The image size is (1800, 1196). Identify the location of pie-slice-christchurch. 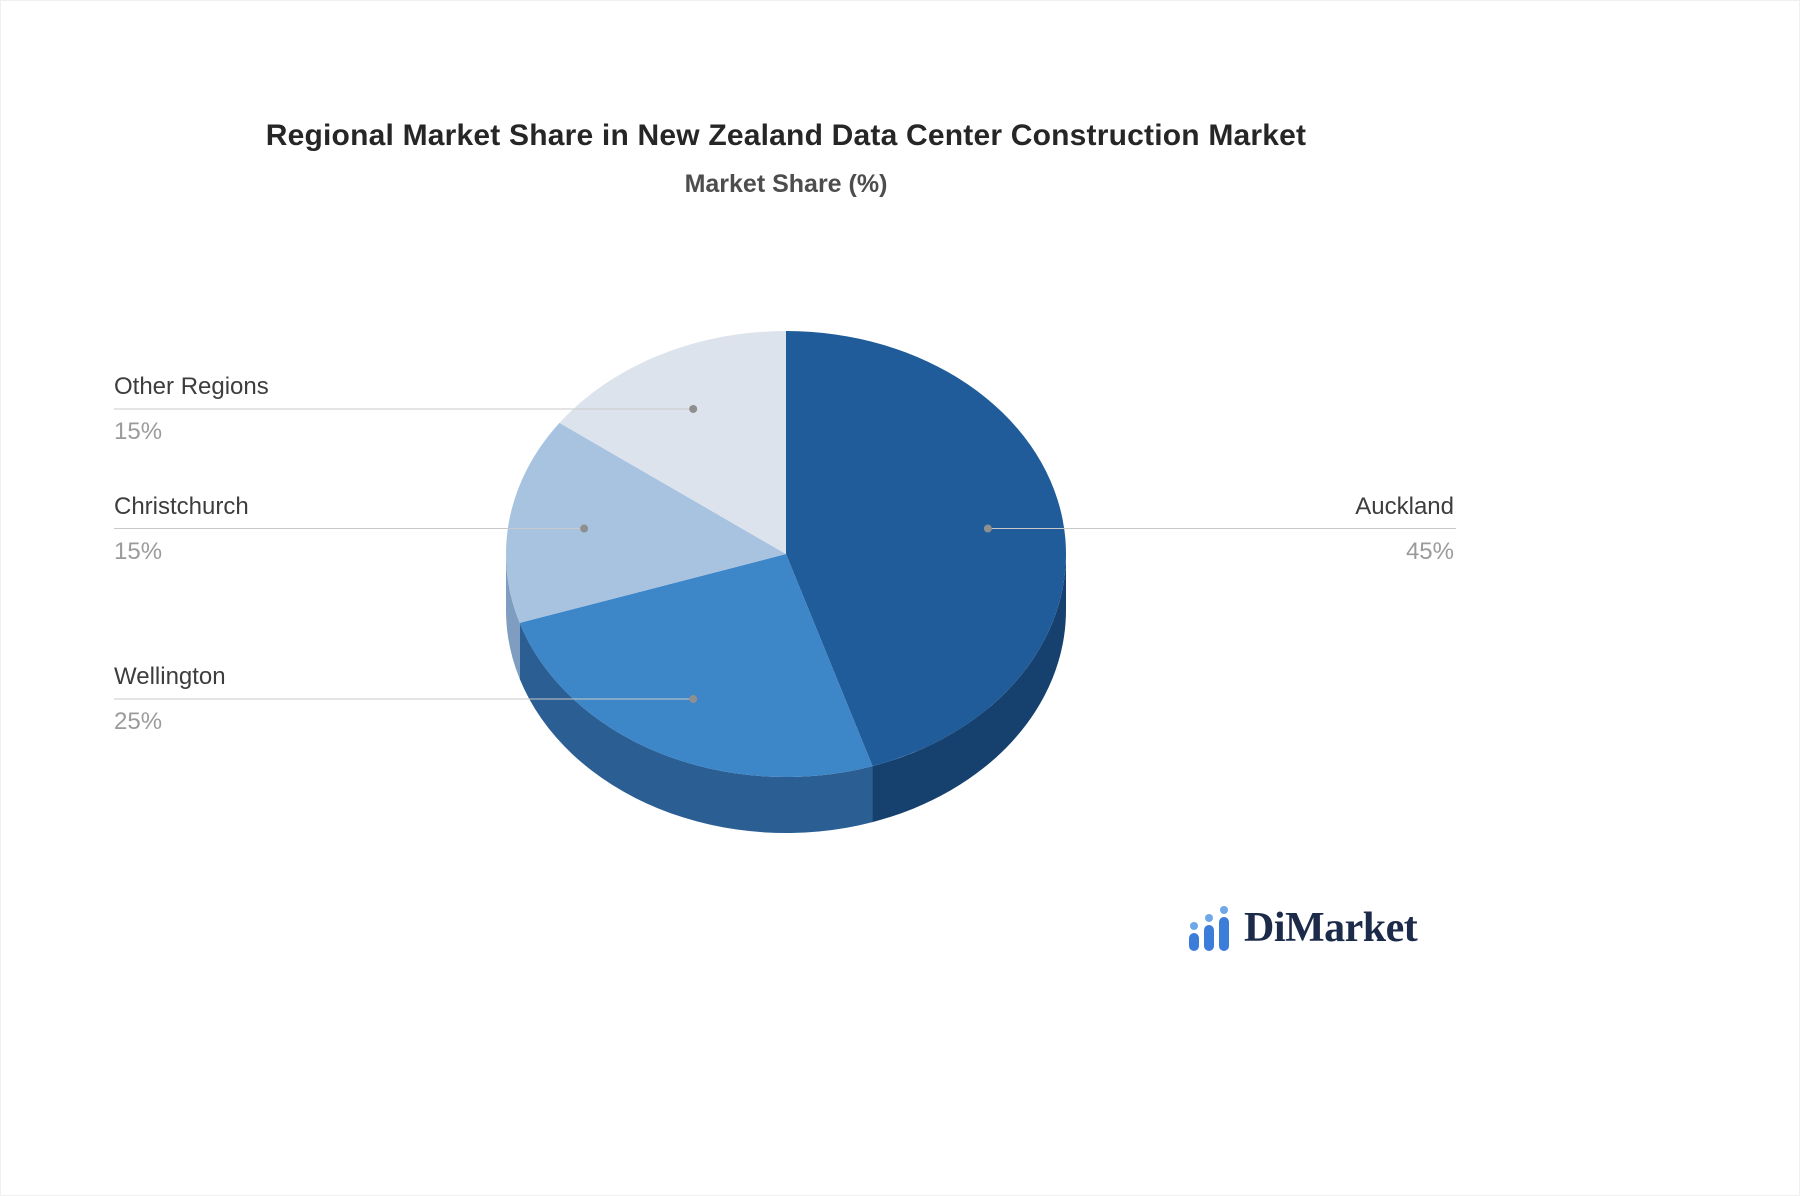
(645, 522).